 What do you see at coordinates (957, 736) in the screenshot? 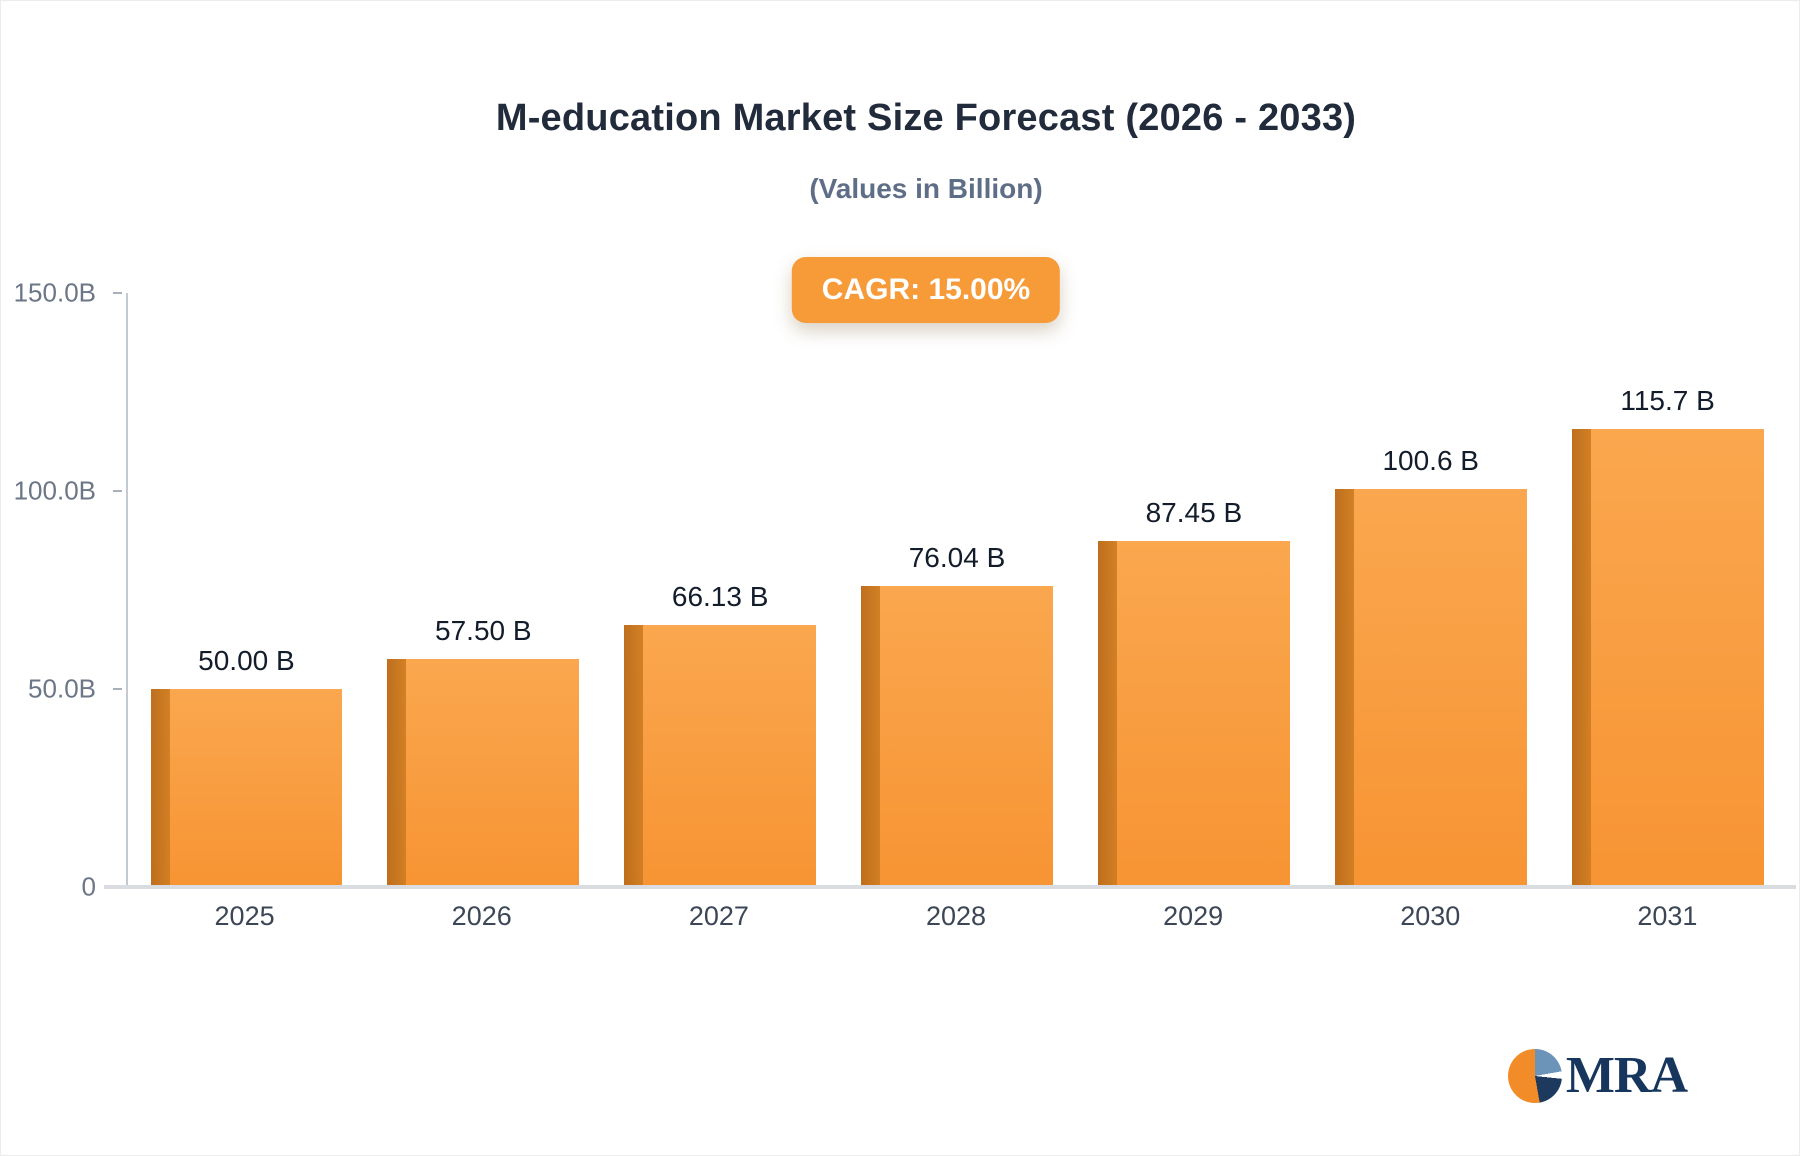
I see `bar-2028` at bounding box center [957, 736].